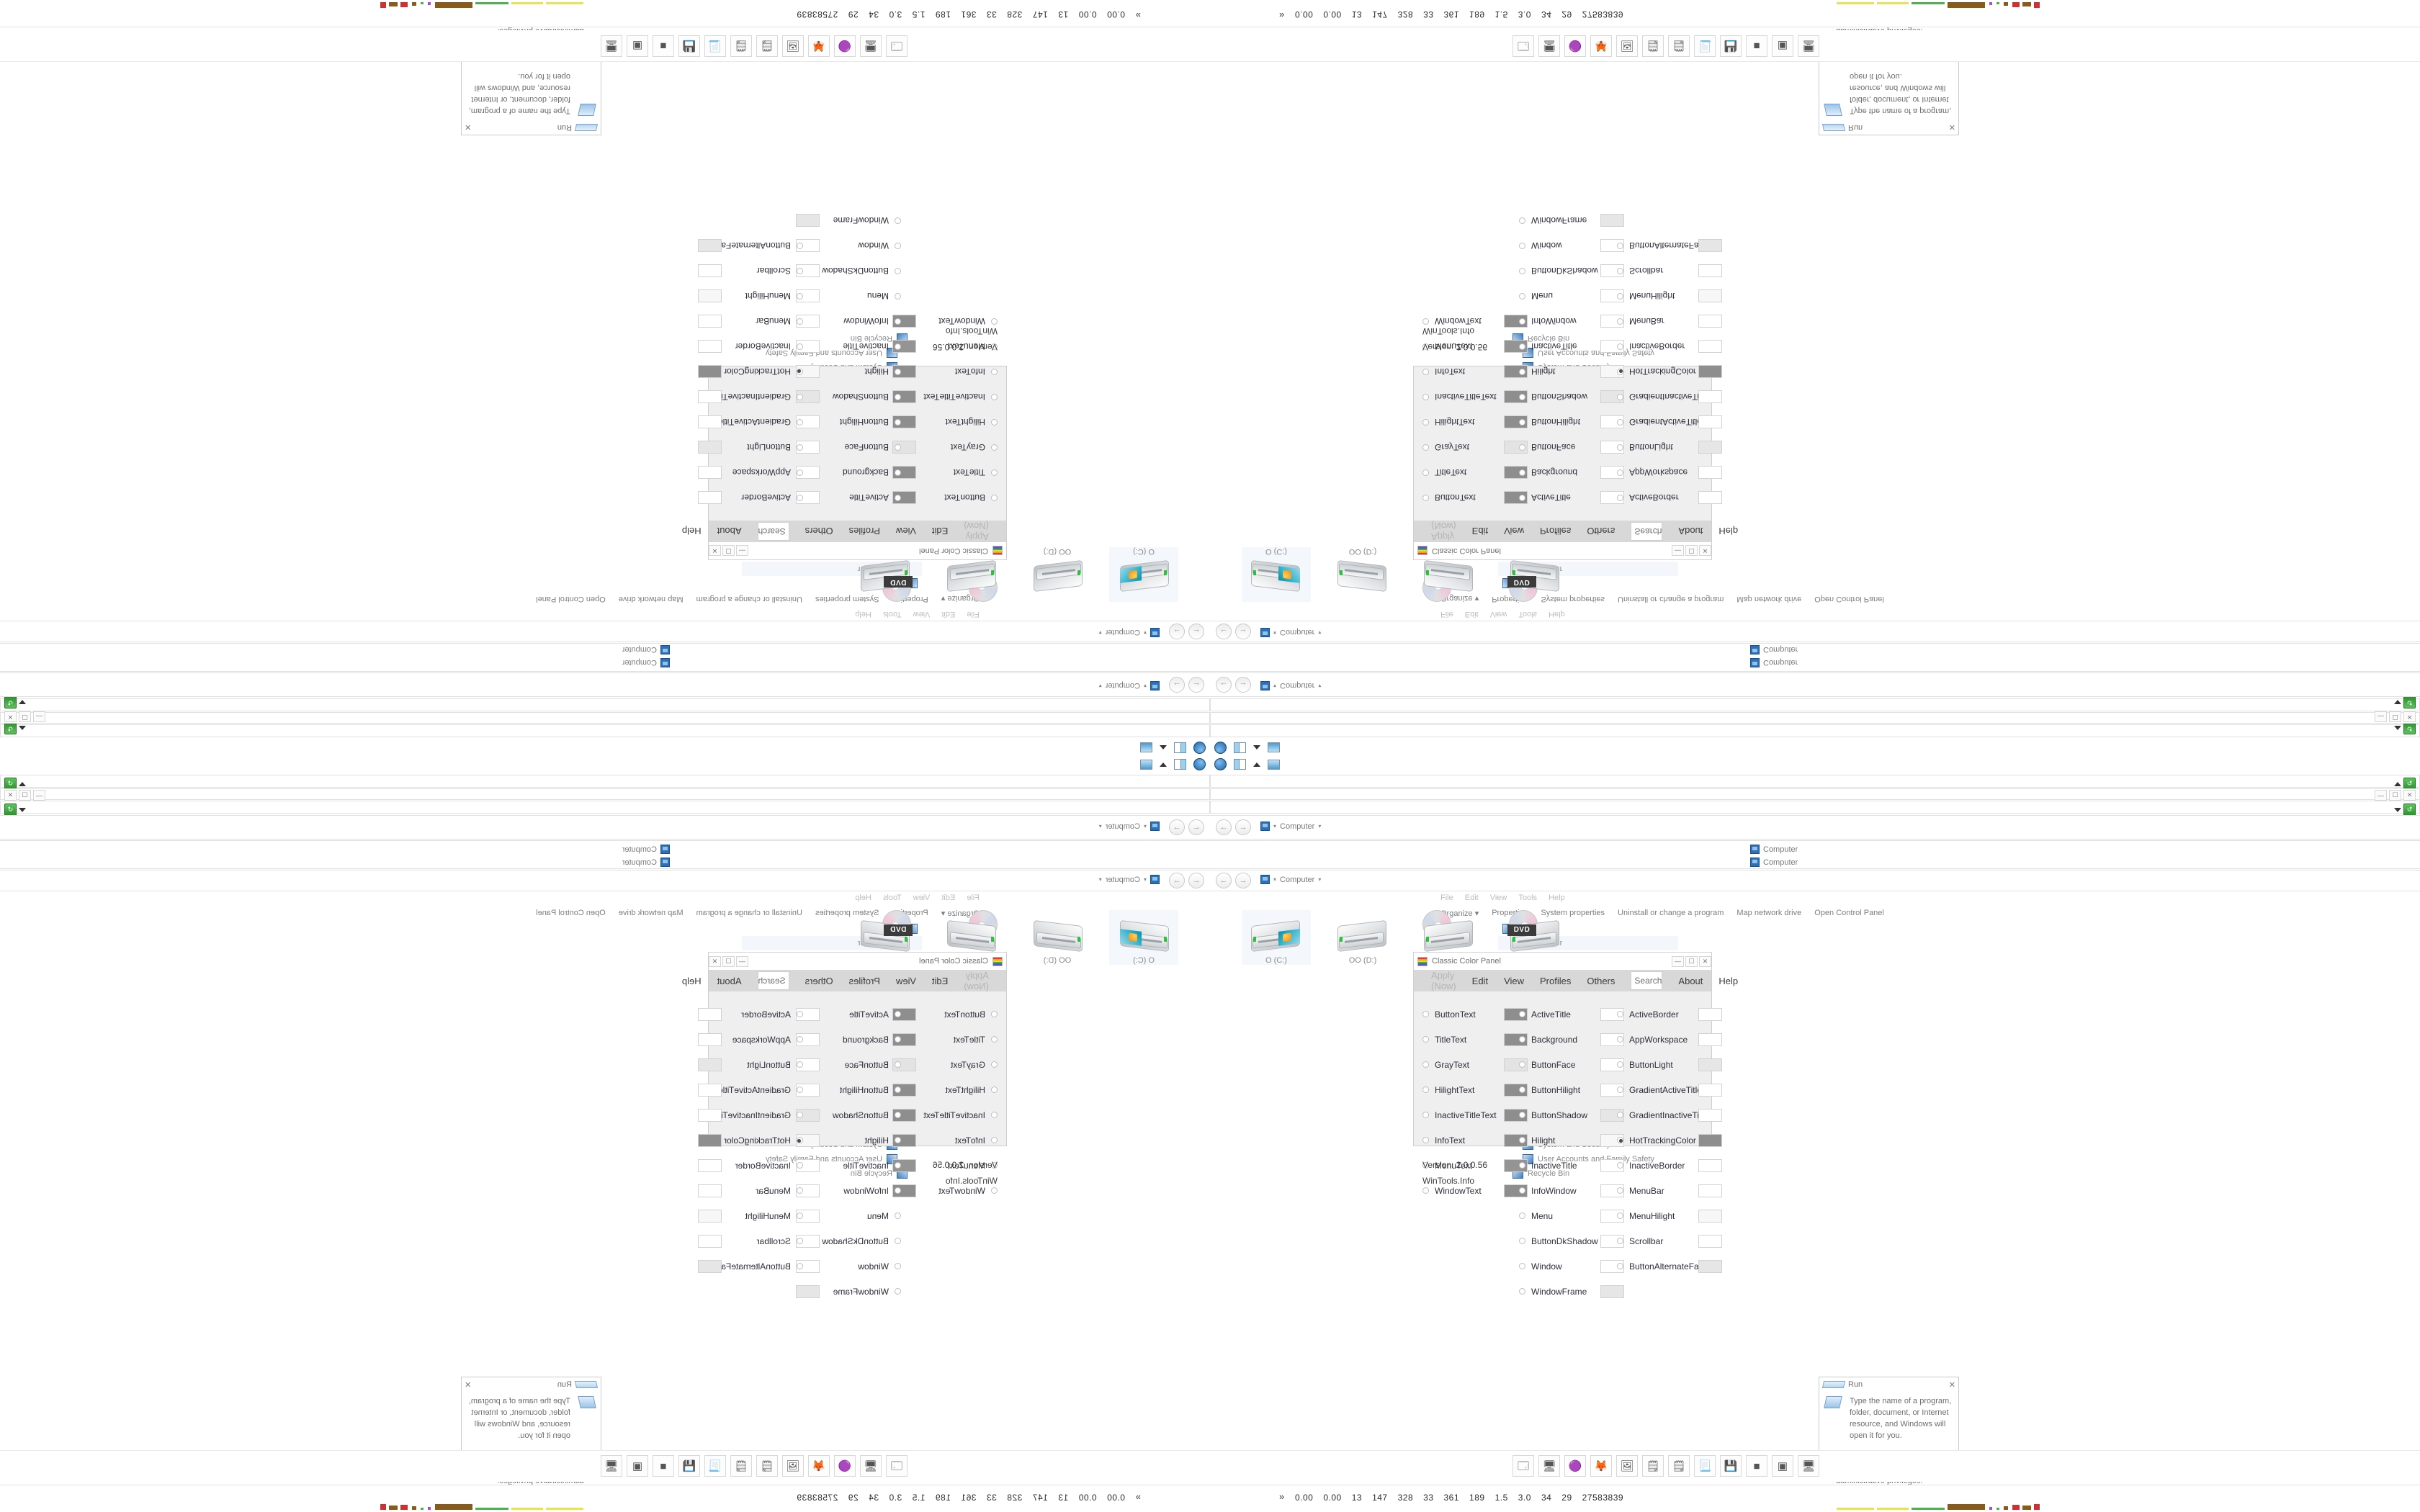 The height and width of the screenshot is (1512, 2420). What do you see at coordinates (848, 1064) in the screenshot?
I see `color-setting-row: ButtonFace` at bounding box center [848, 1064].